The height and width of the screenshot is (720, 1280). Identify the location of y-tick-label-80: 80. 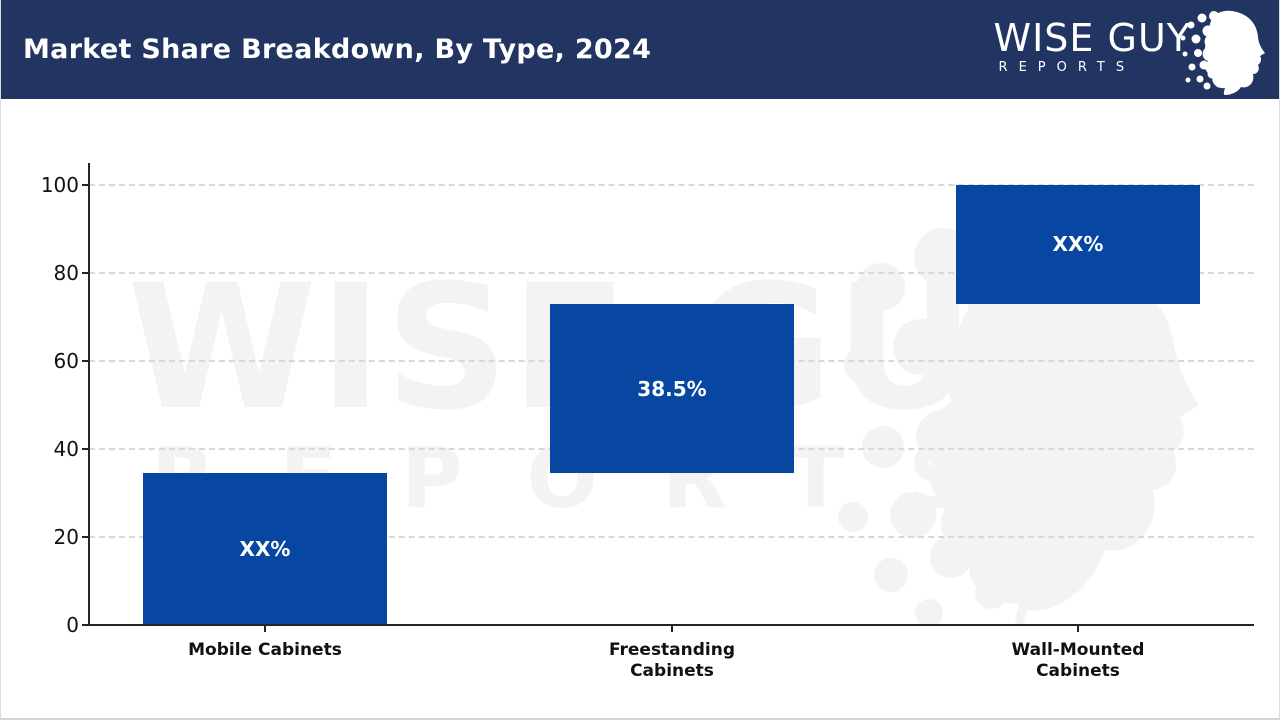
(66, 273).